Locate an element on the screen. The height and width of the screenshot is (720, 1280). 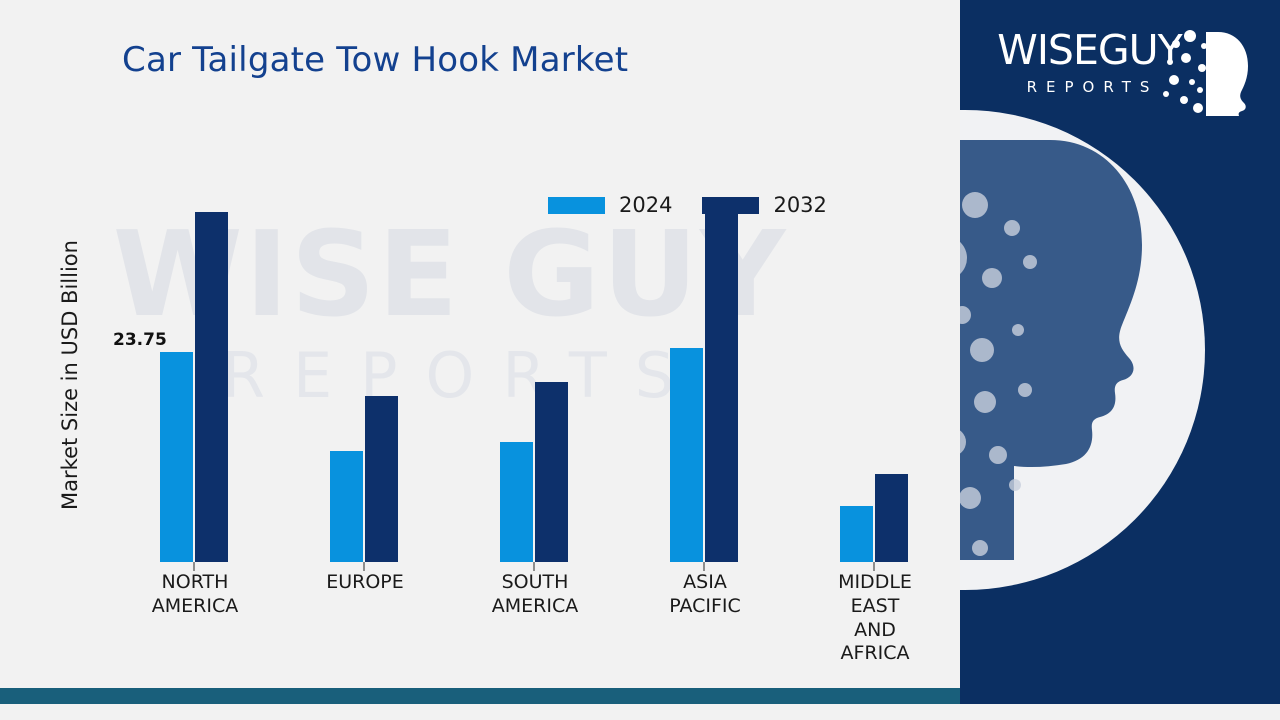
legend-swatch-2032 is located at coordinates (731, 205).